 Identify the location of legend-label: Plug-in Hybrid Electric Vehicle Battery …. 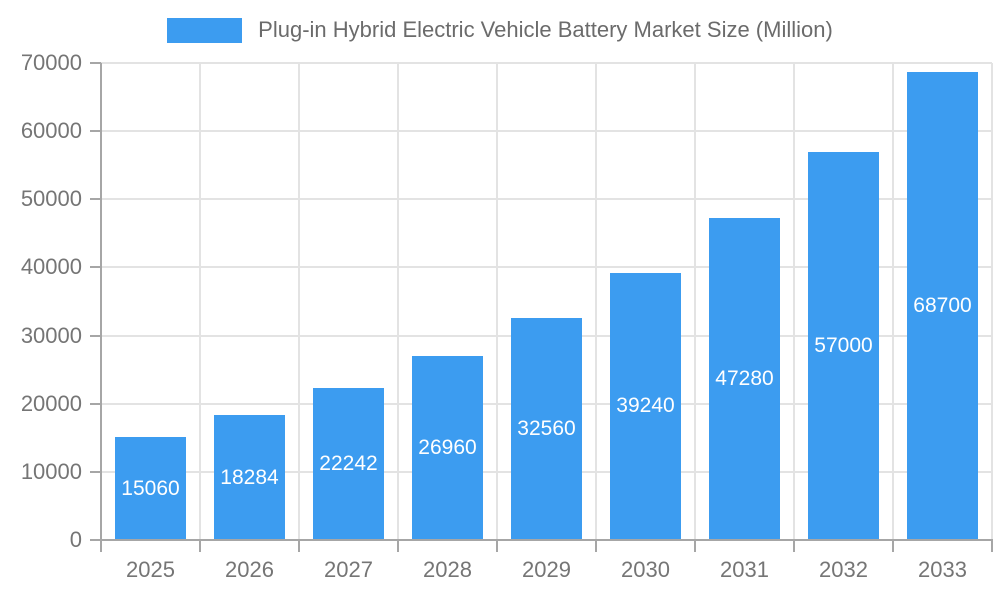
(545, 29).